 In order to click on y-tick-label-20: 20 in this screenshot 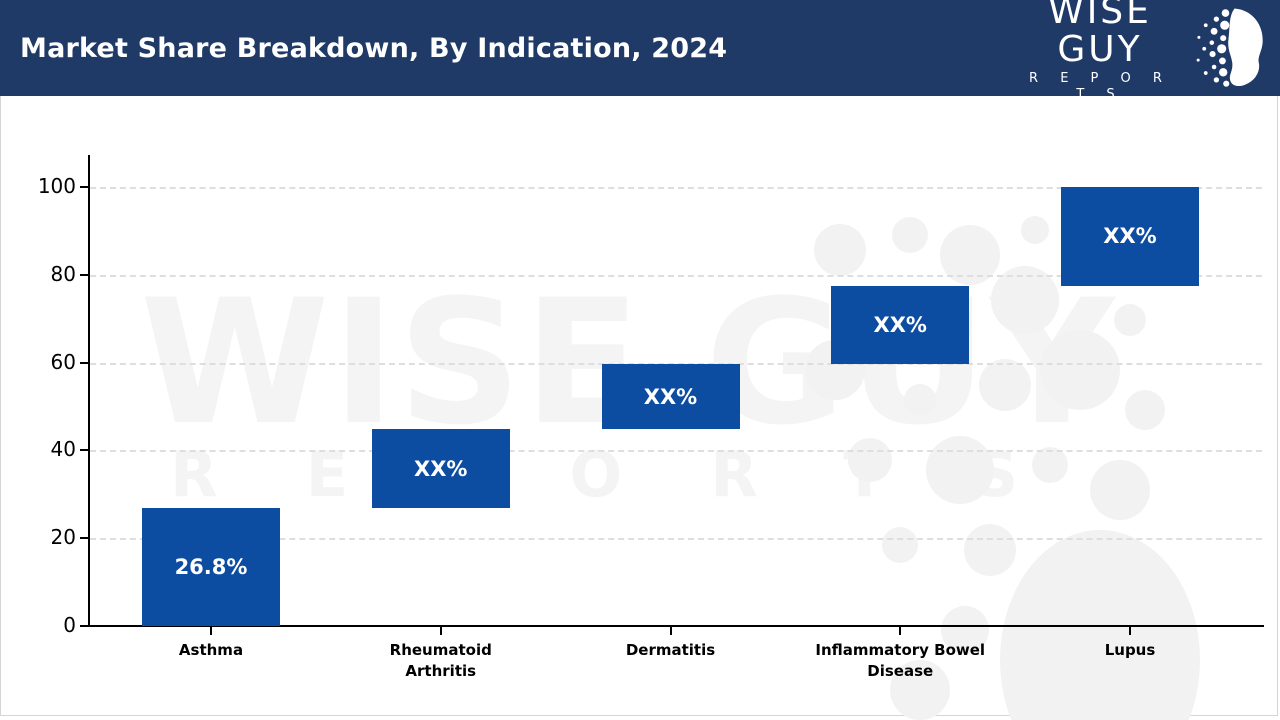, I will do `click(63, 537)`.